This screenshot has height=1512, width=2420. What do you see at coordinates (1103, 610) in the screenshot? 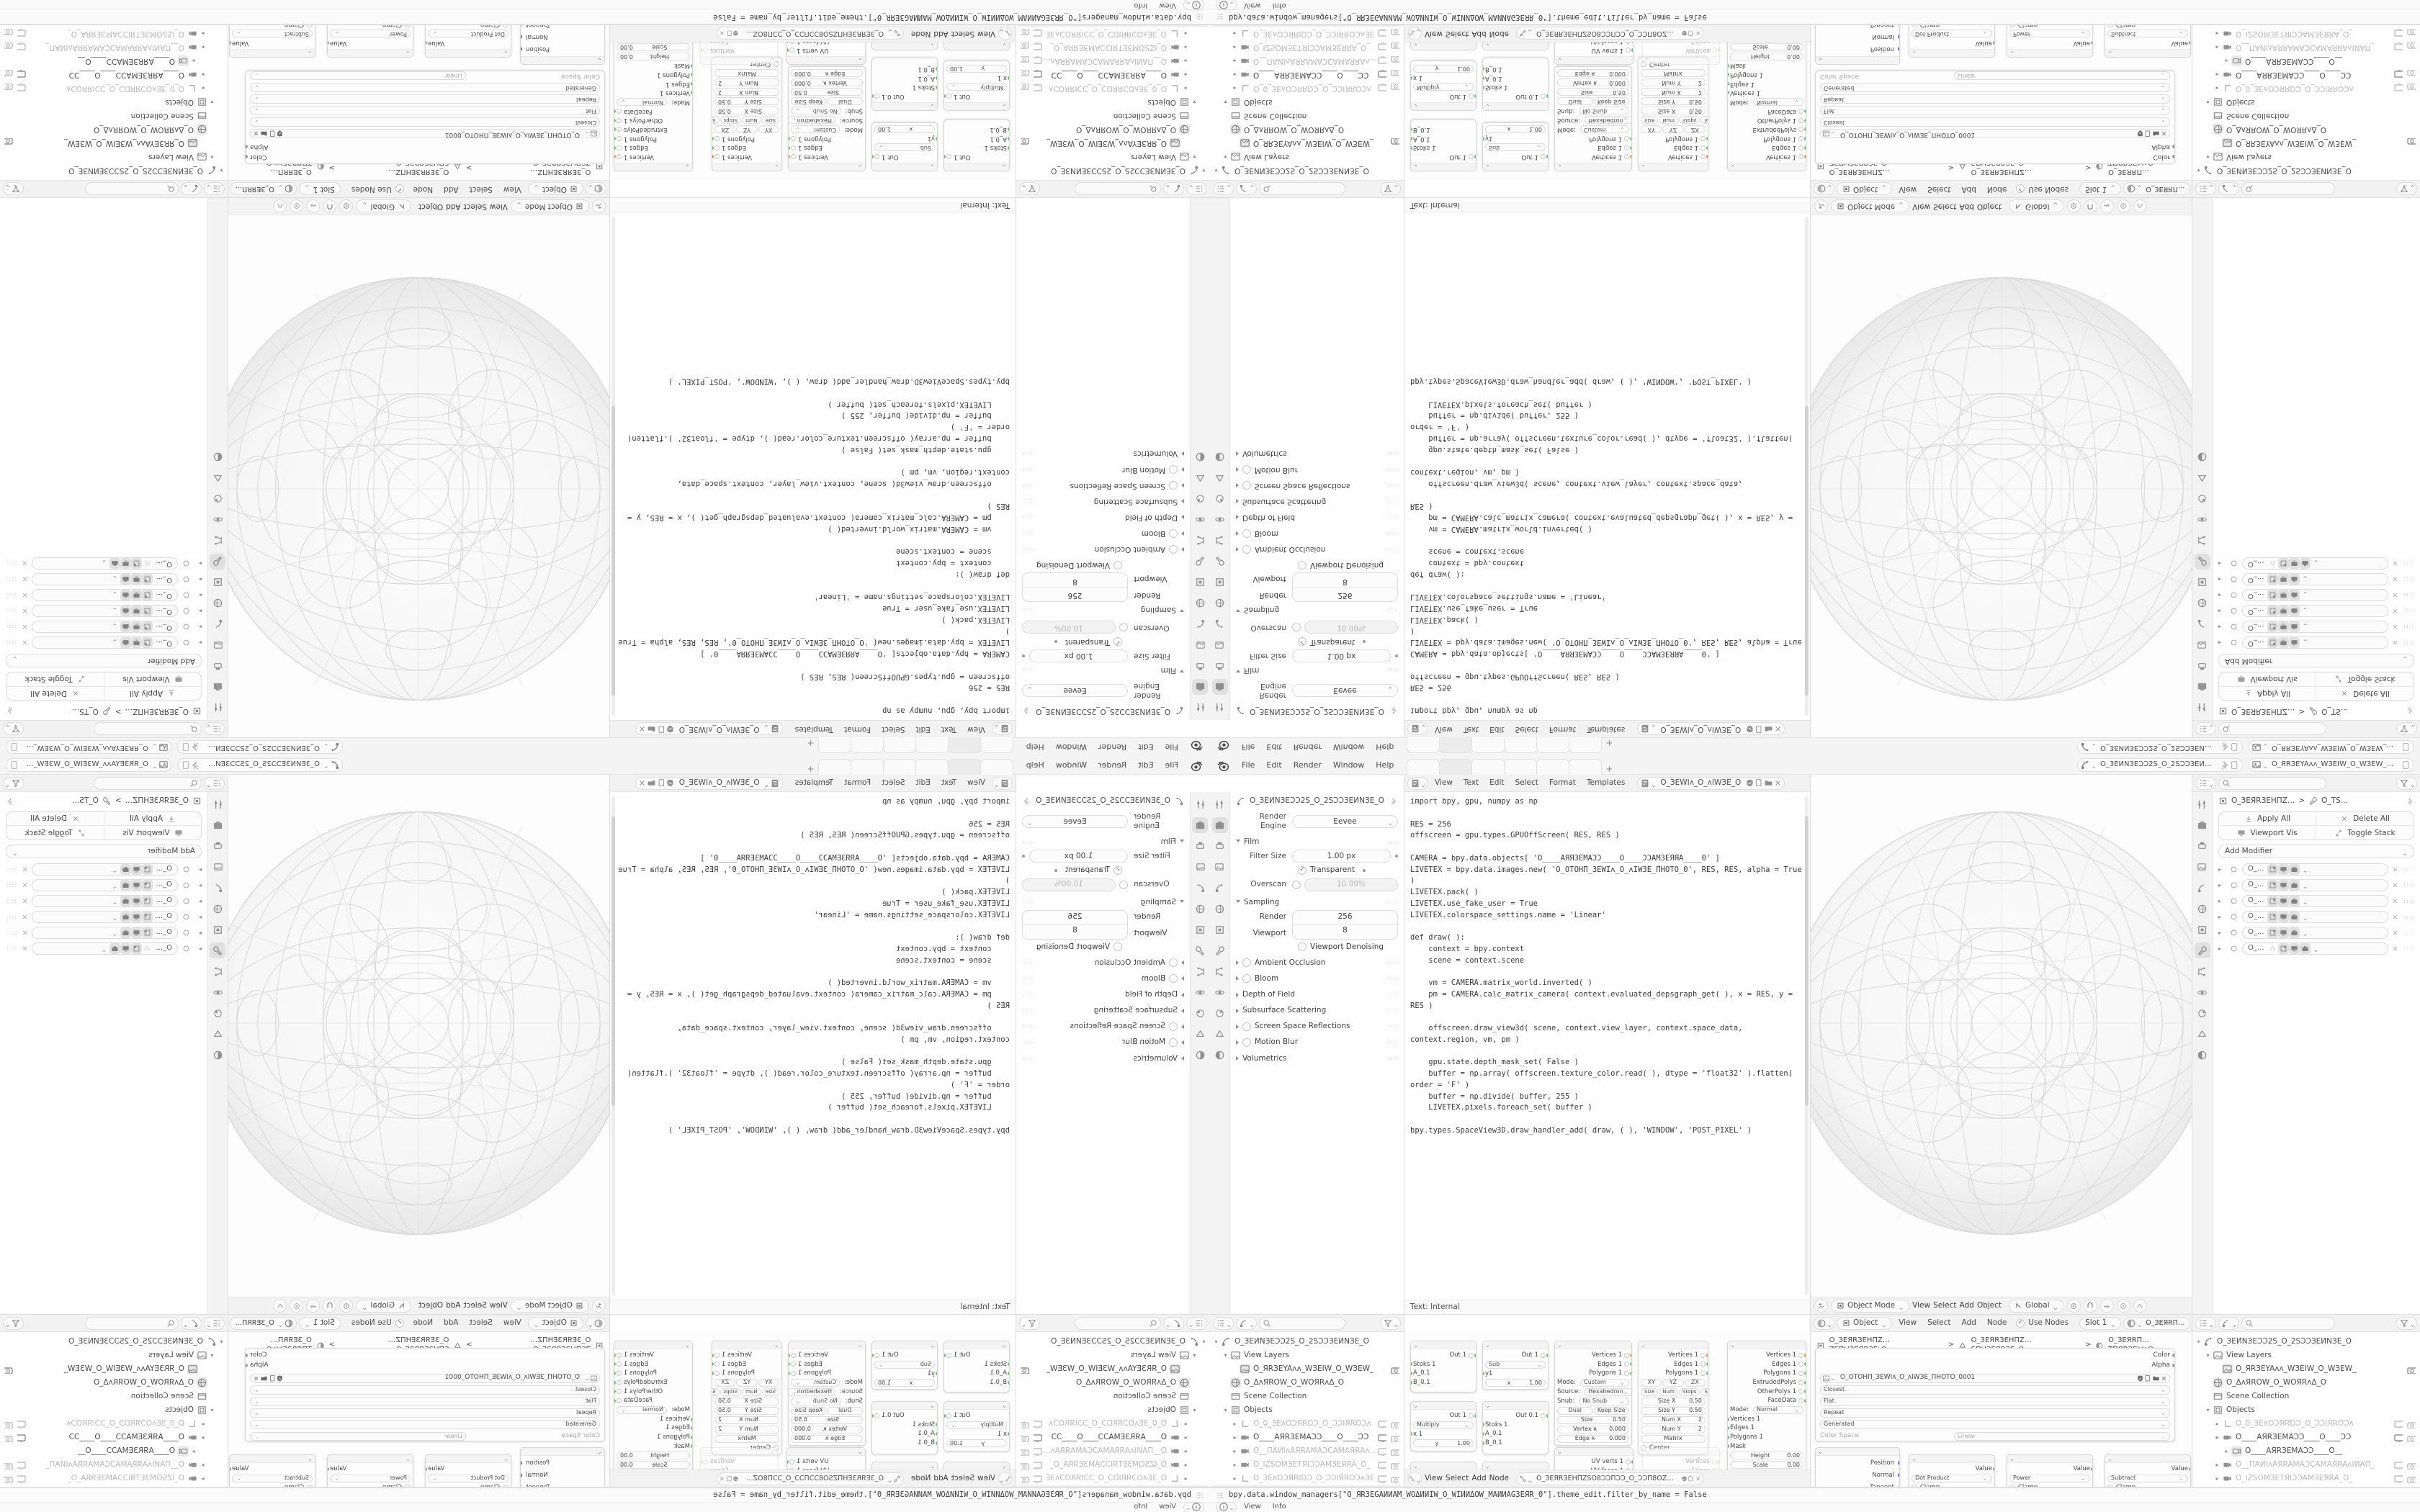
I see `sampling-section-header: Sampling ::::` at bounding box center [1103, 610].